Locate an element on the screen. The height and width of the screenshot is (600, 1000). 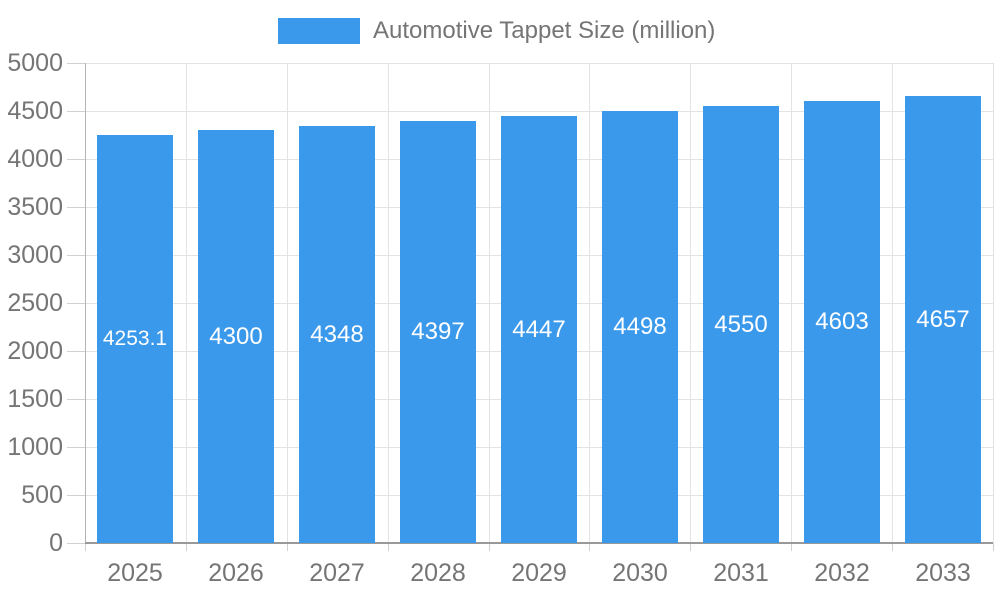
bar-value-label: 4300 is located at coordinates (236, 336).